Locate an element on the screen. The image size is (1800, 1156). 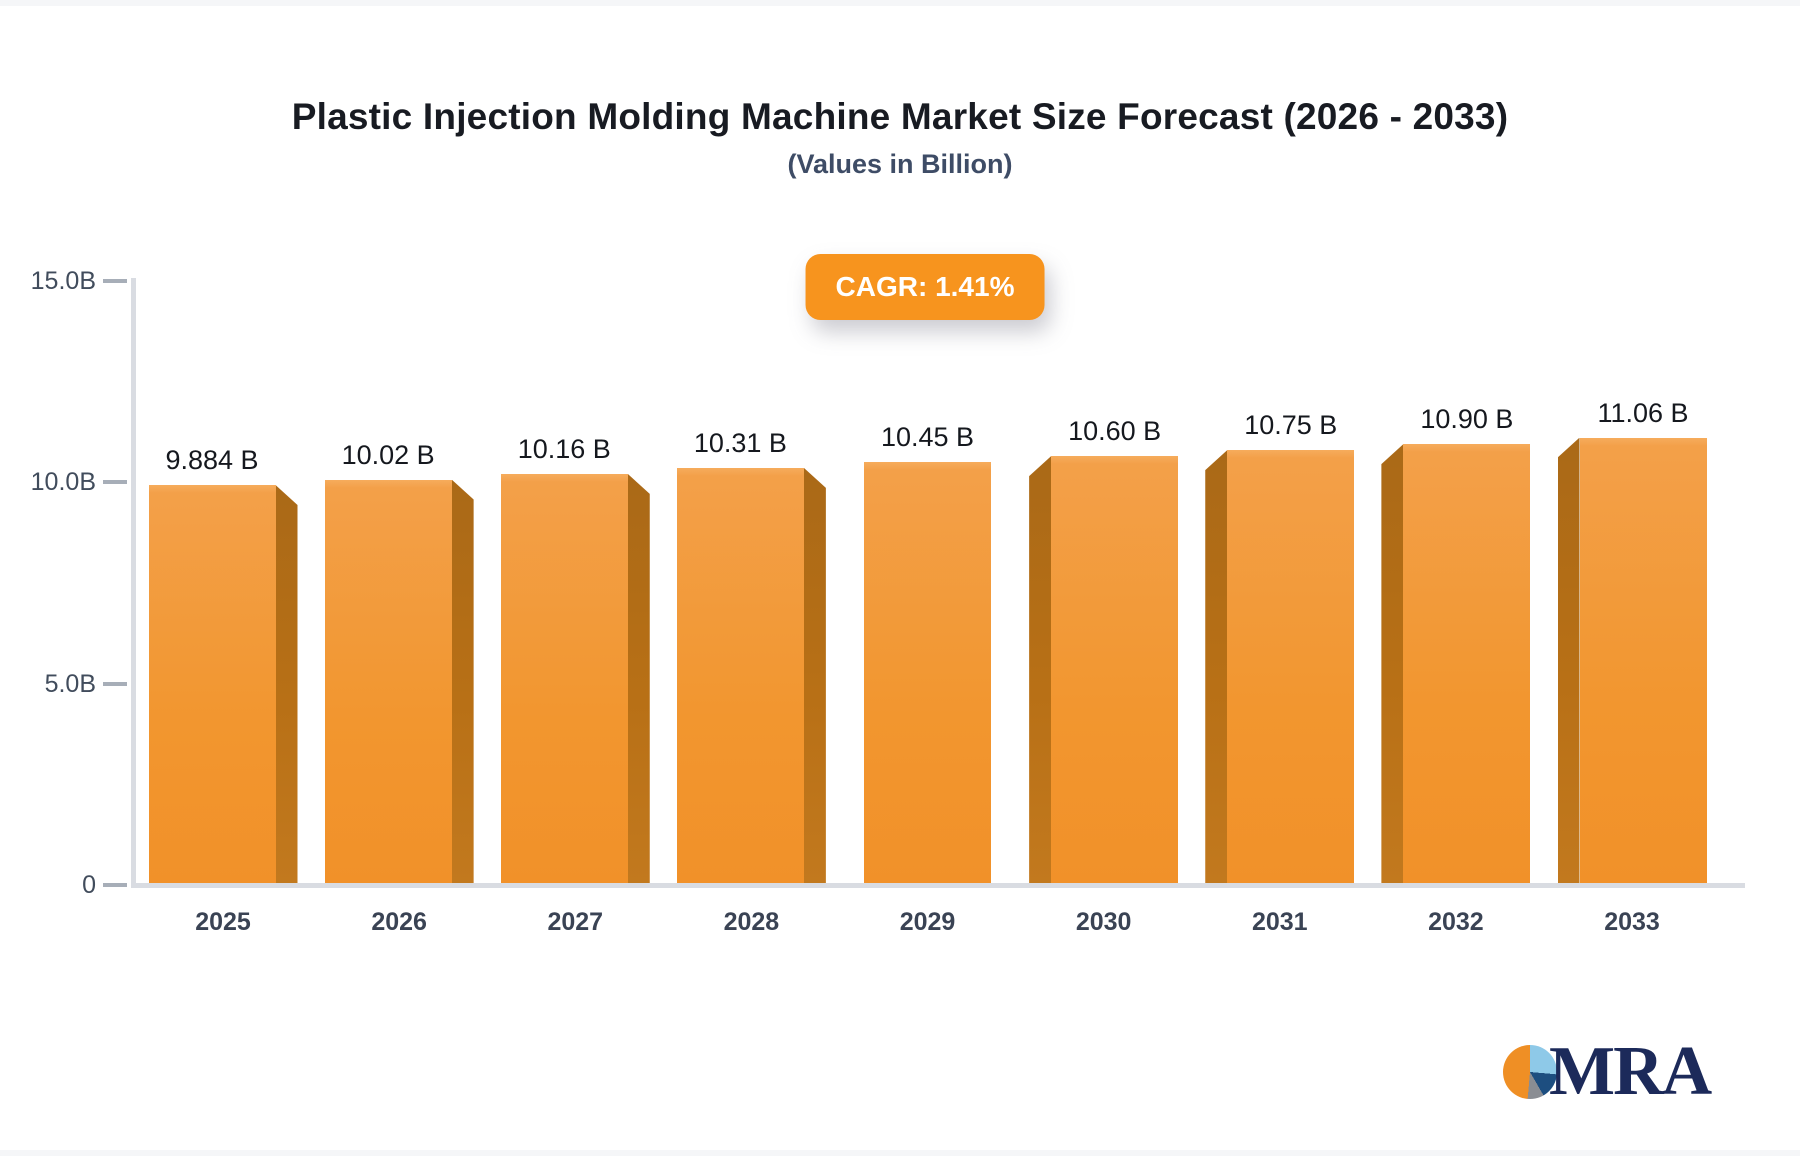
bar-2025 is located at coordinates (223, 684).